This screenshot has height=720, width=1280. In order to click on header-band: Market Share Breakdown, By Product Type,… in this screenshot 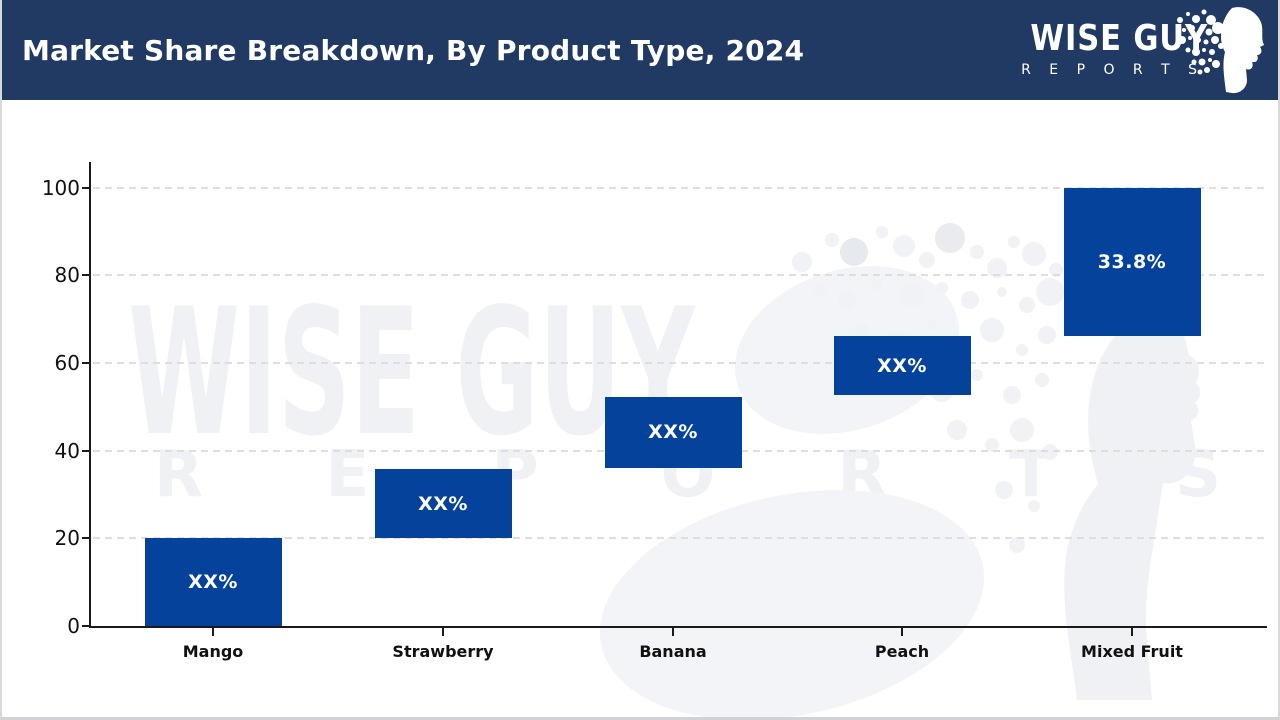, I will do `click(640, 50)`.